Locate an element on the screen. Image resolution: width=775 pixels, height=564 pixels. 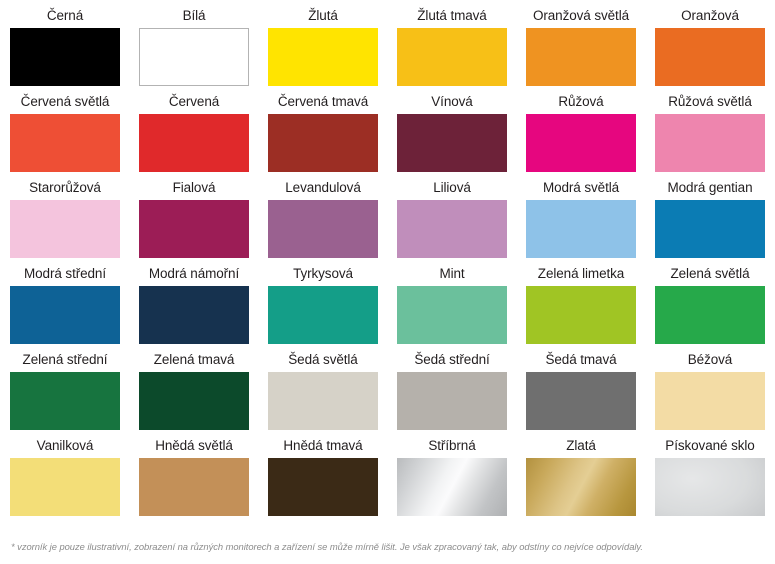
swatch-label: Zelená limetka is located at coordinates (581, 273).